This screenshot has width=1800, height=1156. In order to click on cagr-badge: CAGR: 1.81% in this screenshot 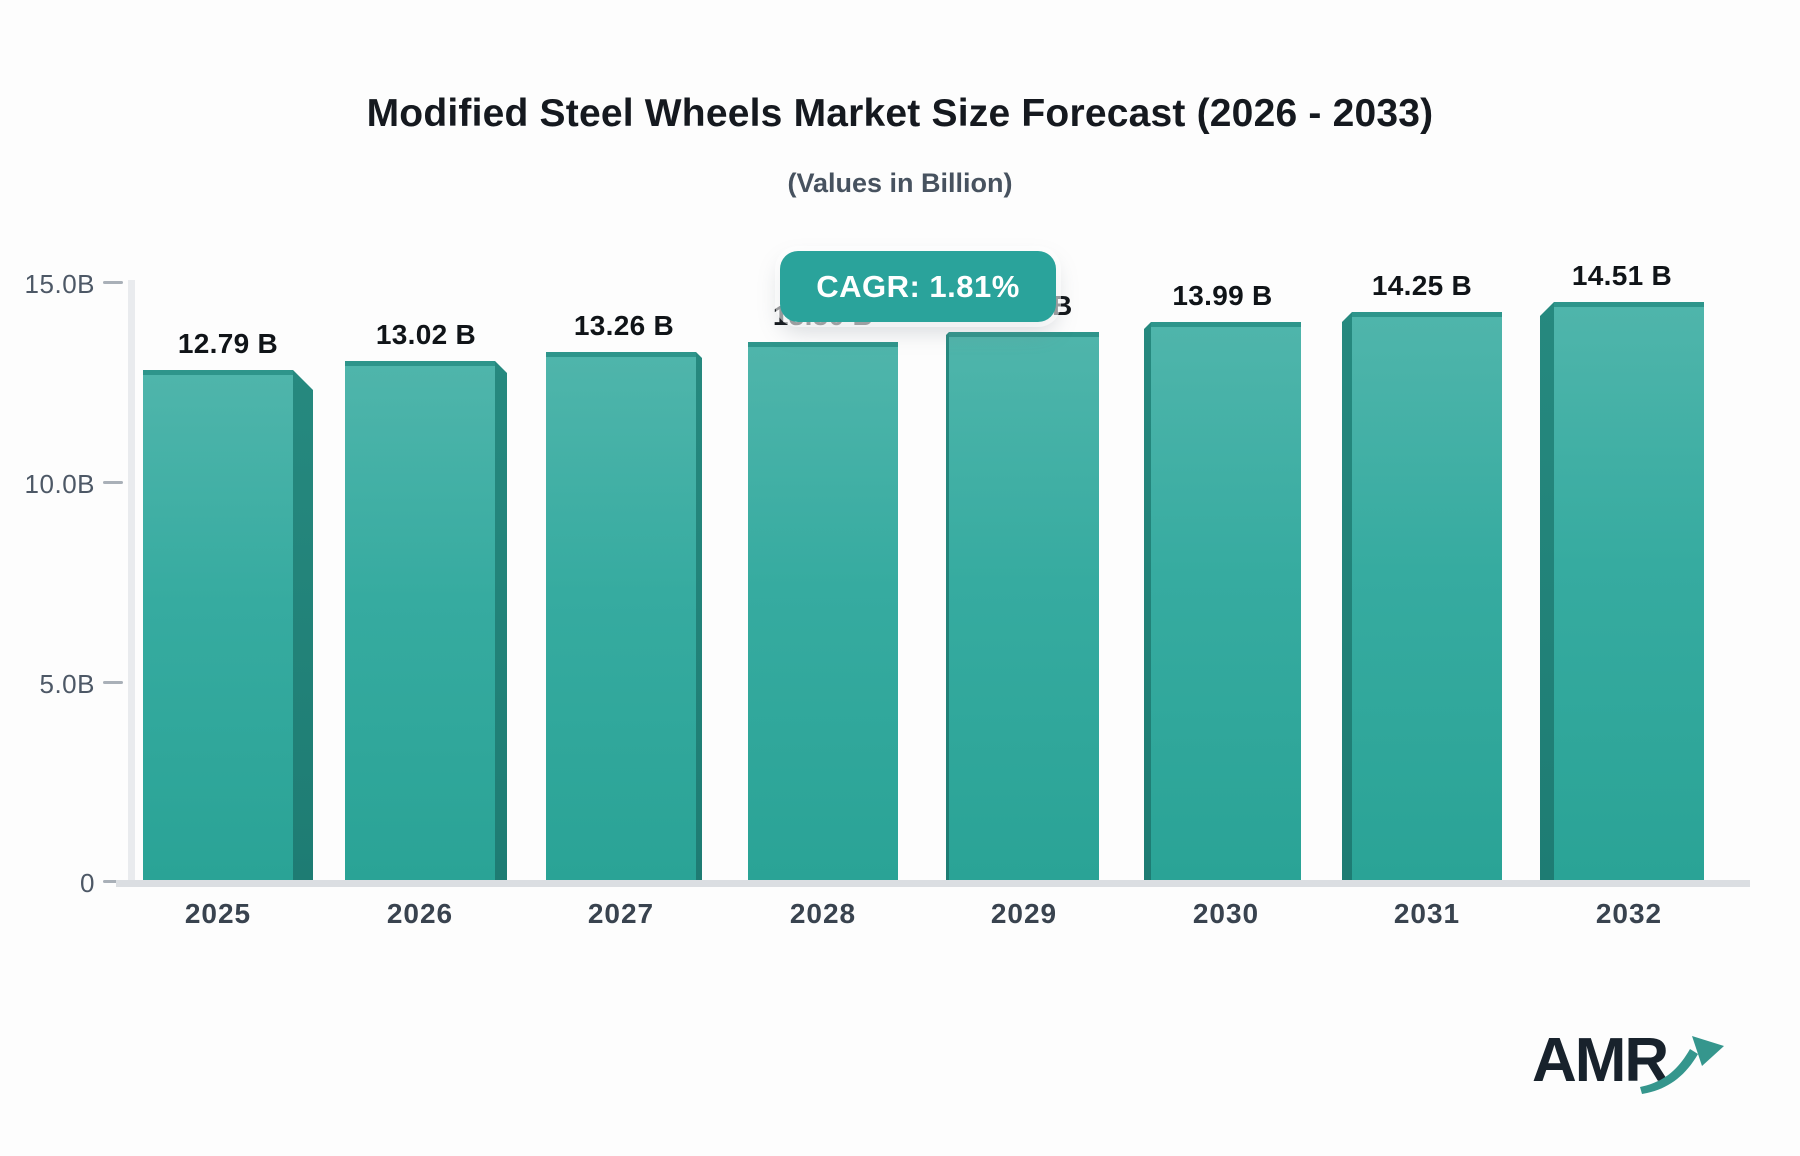, I will do `click(918, 286)`.